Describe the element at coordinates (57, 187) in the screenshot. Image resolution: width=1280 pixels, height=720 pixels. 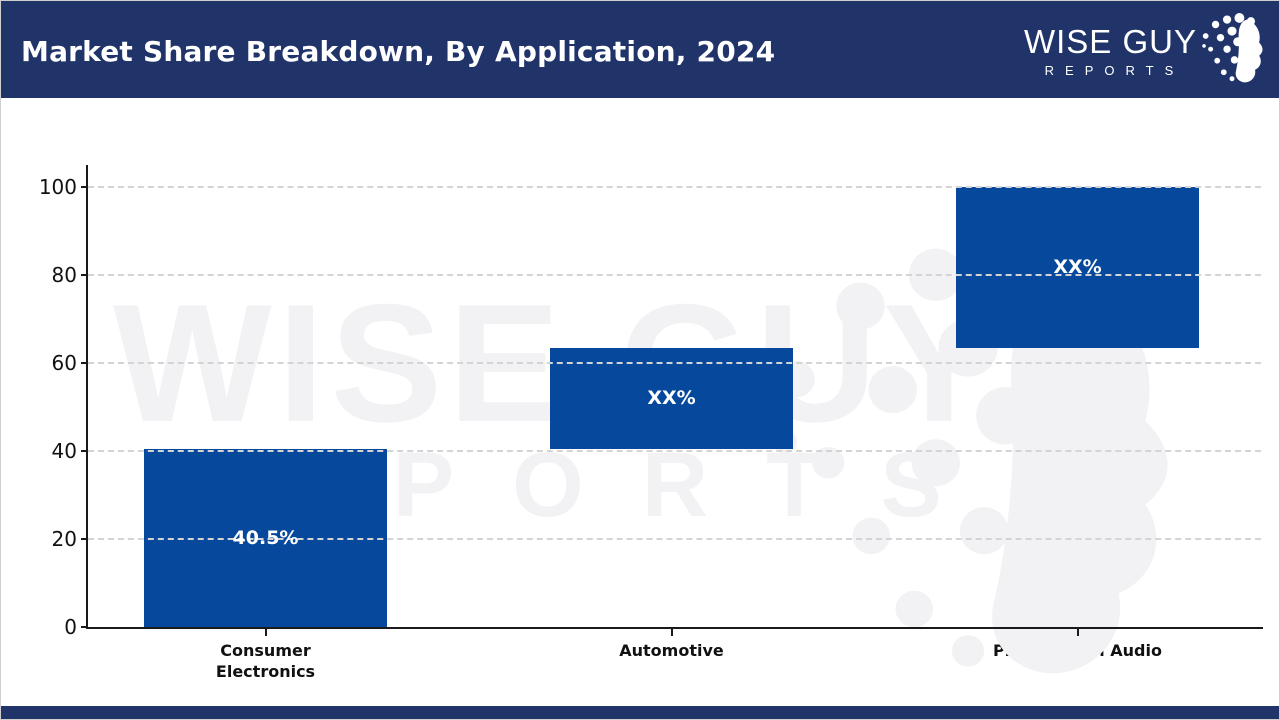
I see `y-tick-label: 100` at that location.